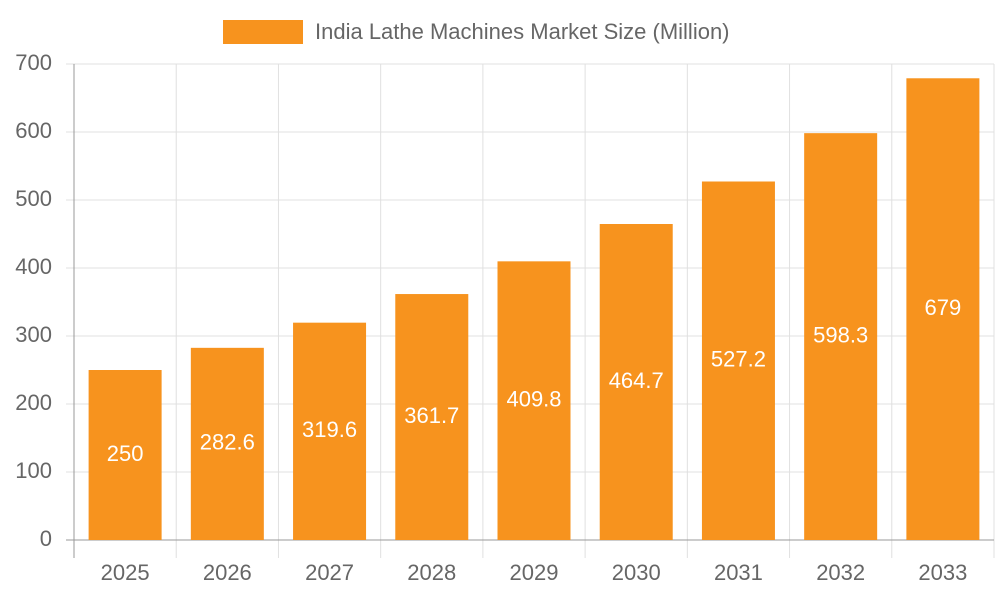 The height and width of the screenshot is (600, 1000). I want to click on x-tick-label: 2031, so click(738, 572).